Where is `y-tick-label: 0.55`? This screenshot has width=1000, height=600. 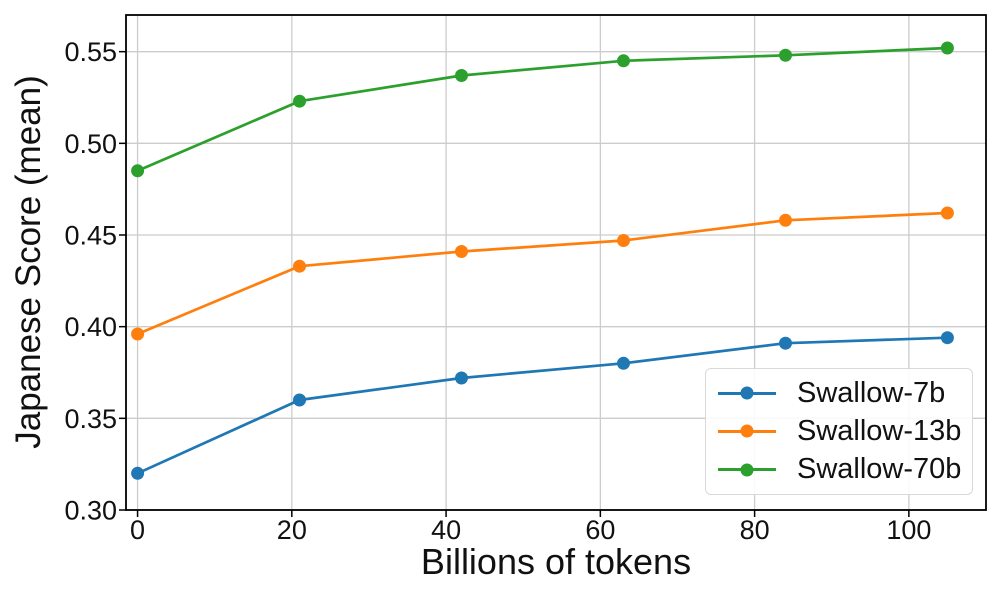 y-tick-label: 0.55 is located at coordinates (90, 52).